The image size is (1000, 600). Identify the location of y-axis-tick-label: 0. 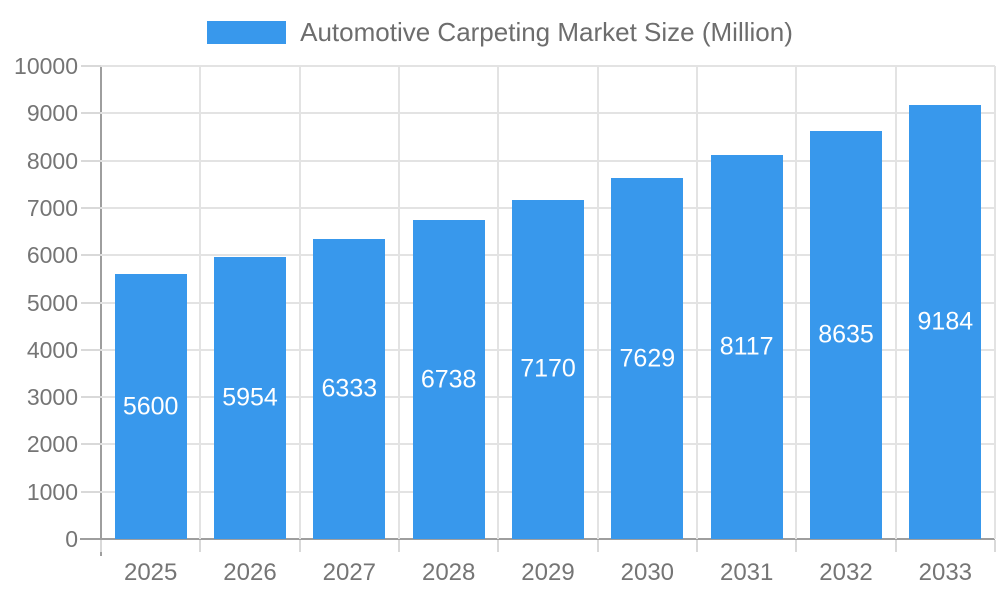
(71, 539).